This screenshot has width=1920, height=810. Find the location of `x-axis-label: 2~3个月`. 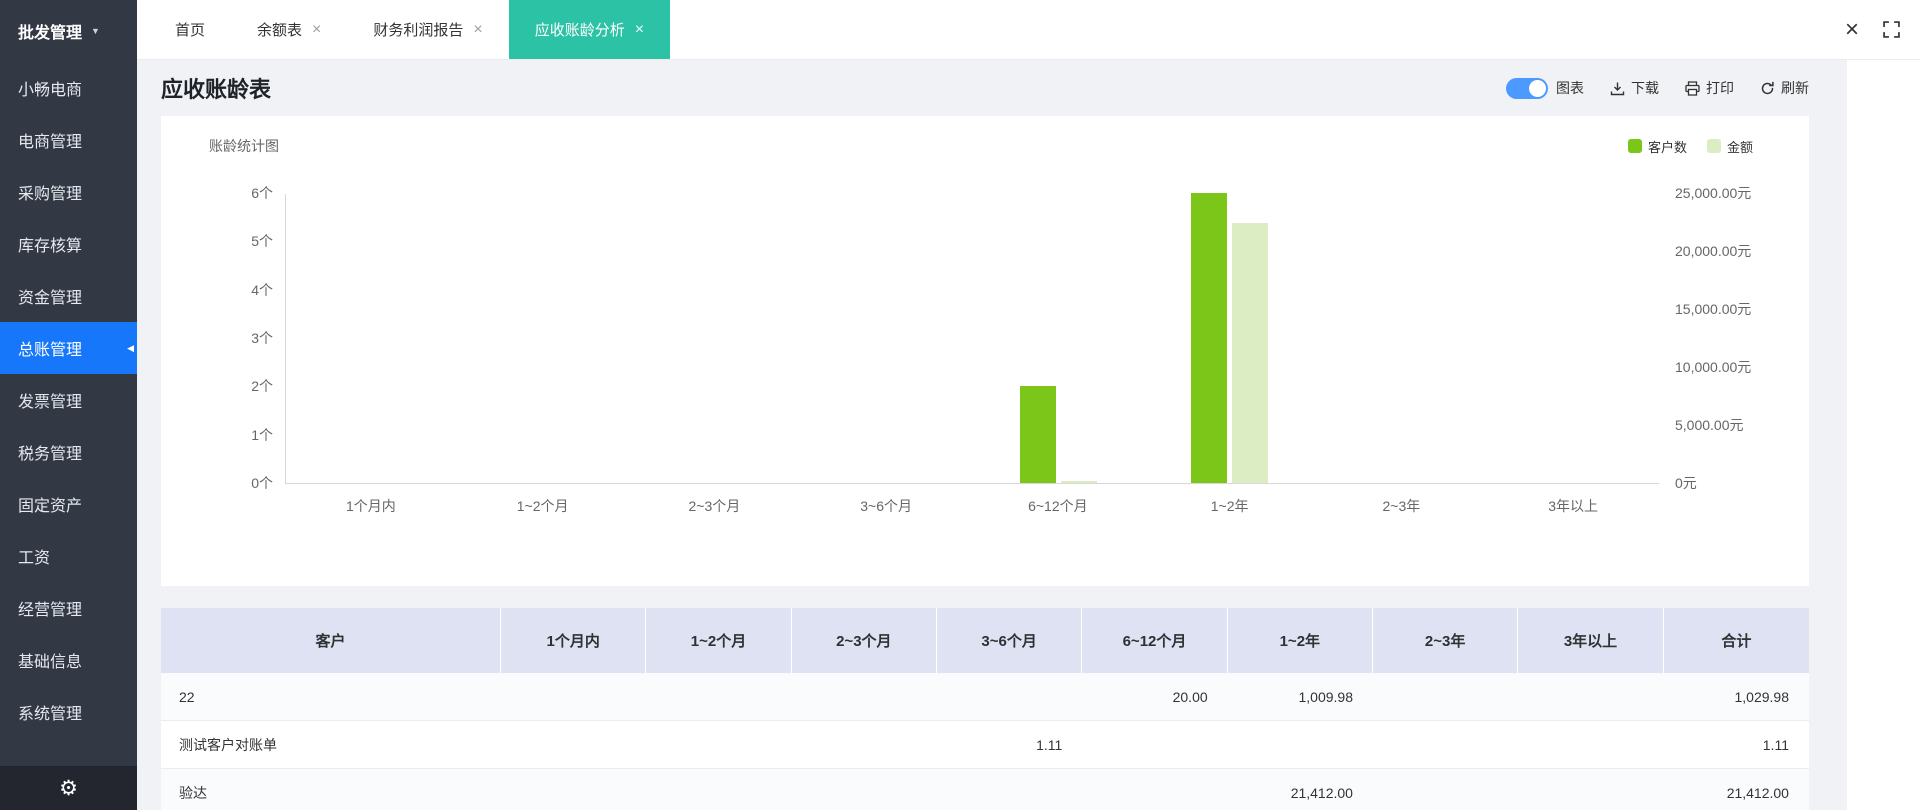

x-axis-label: 2~3个月 is located at coordinates (714, 506).